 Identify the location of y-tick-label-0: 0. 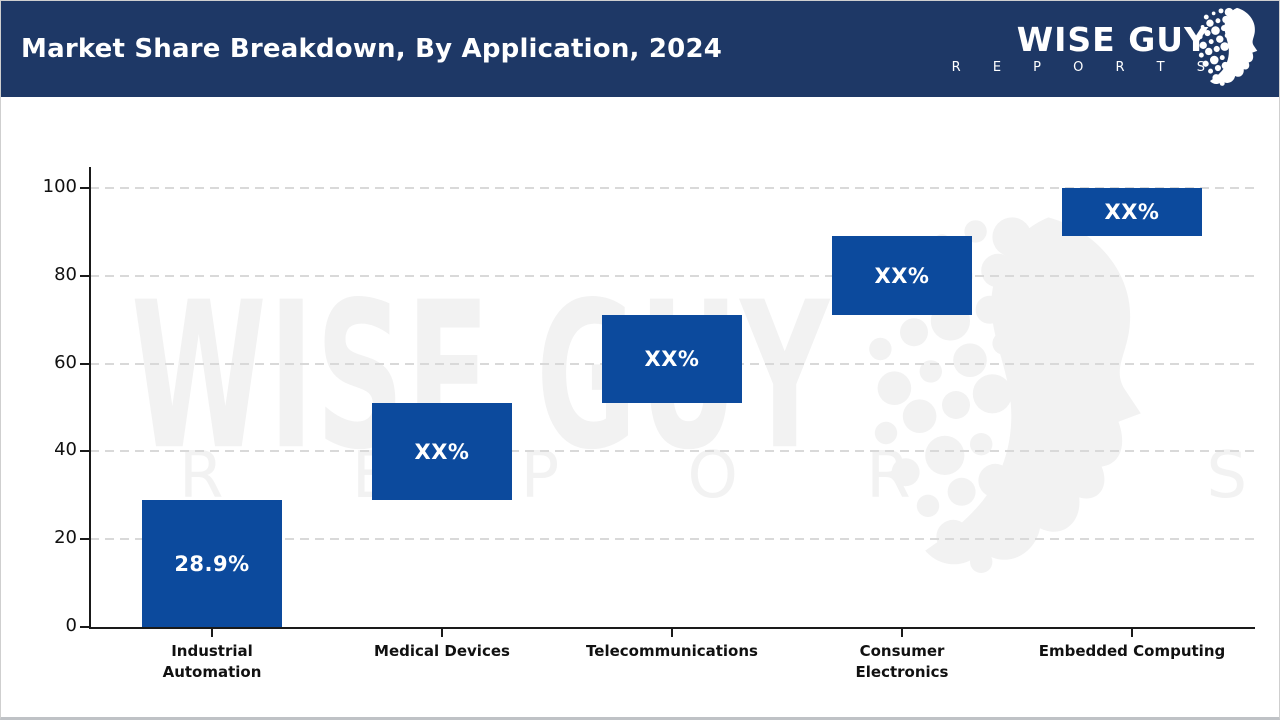
(71, 625).